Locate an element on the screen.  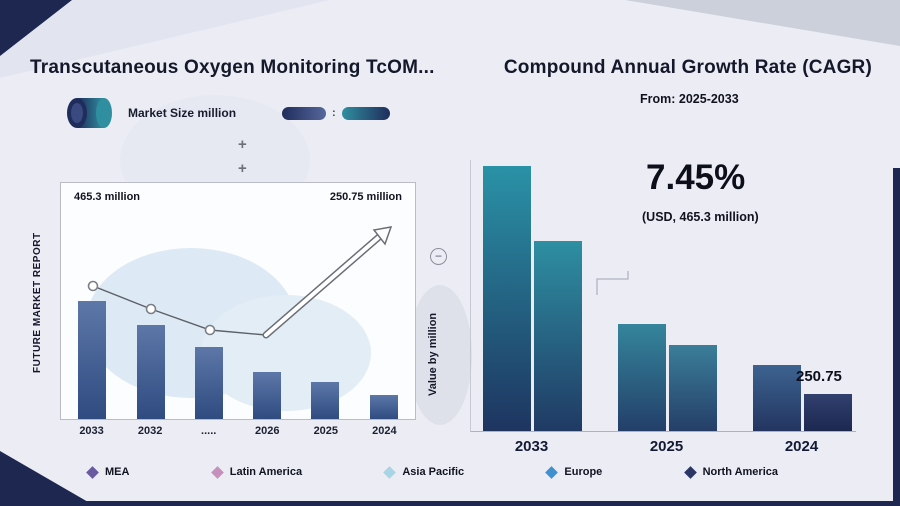
y-axis-label: Value by million is located at coordinates (433, 354).